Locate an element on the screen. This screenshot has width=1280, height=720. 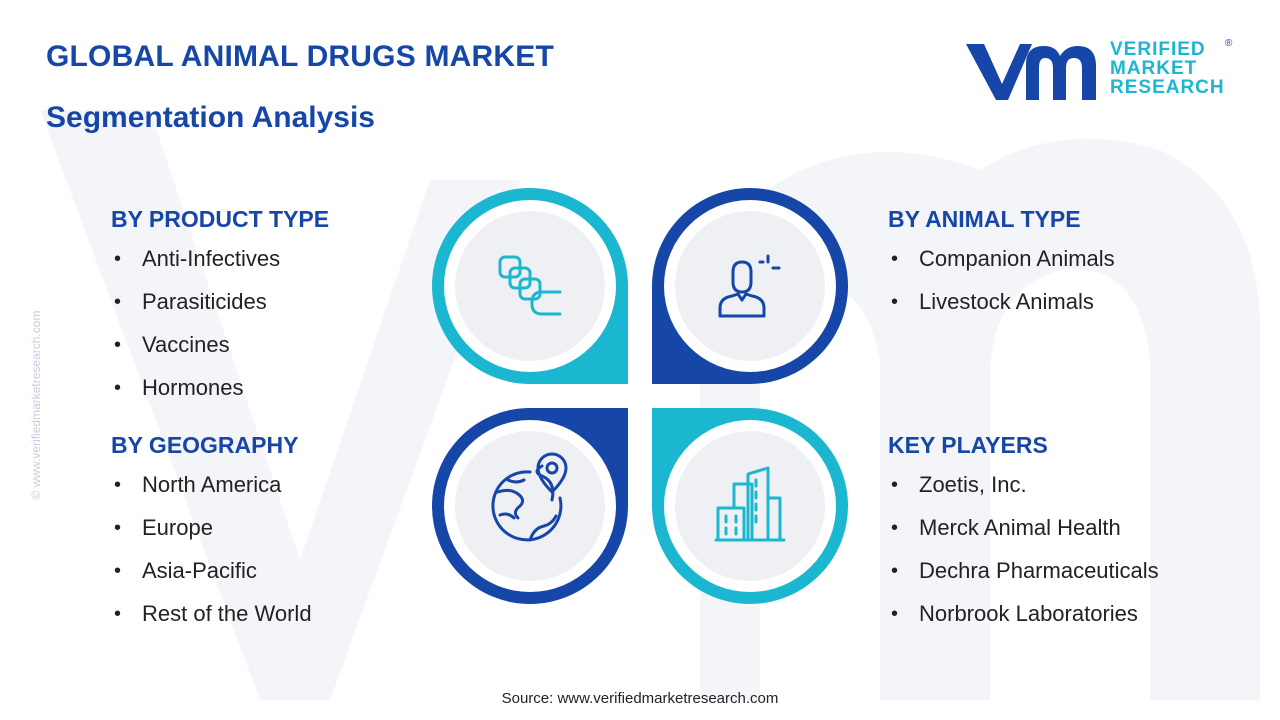
list-item: Rest of the World is located at coordinates (211, 620).